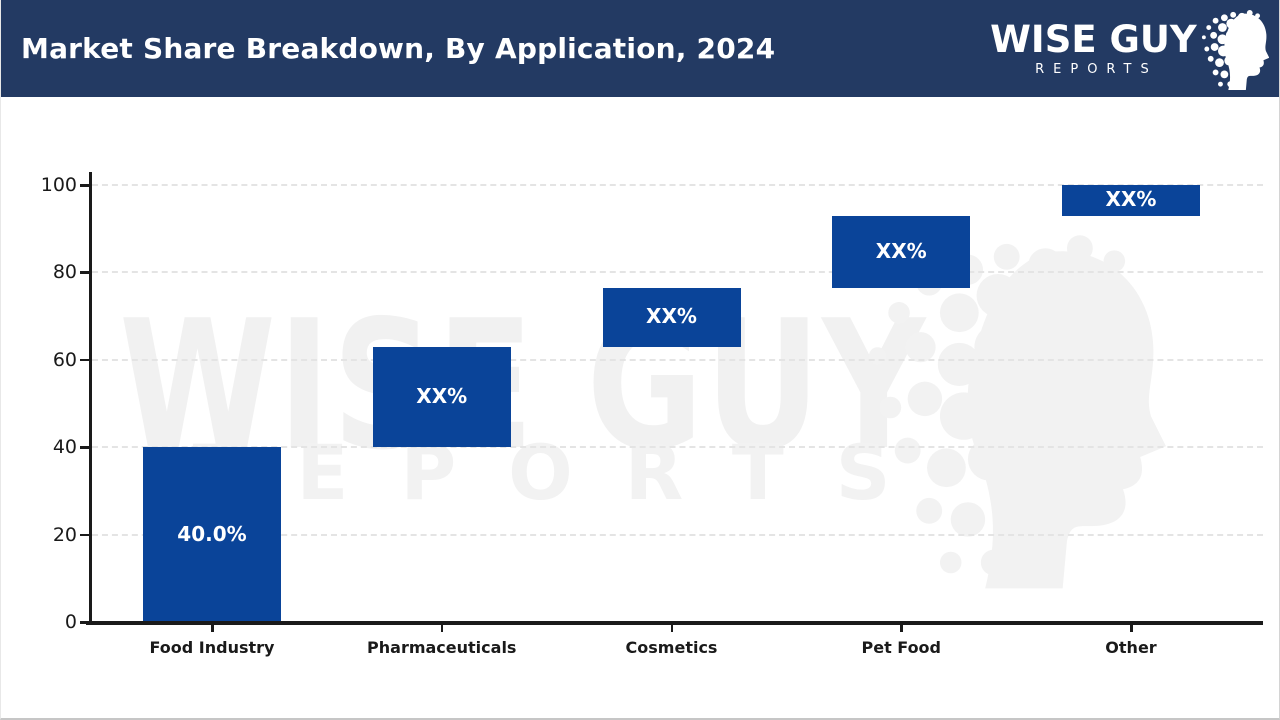  I want to click on bar-other, so click(1131, 200).